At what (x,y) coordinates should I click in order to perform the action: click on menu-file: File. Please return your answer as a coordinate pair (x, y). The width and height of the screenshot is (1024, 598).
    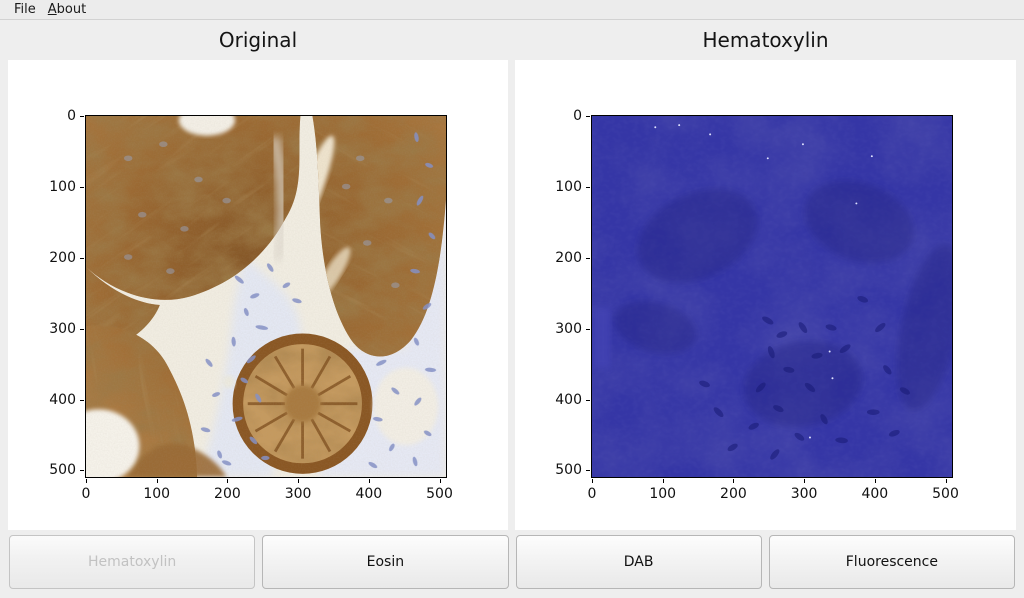
    Looking at the image, I should click on (25, 9).